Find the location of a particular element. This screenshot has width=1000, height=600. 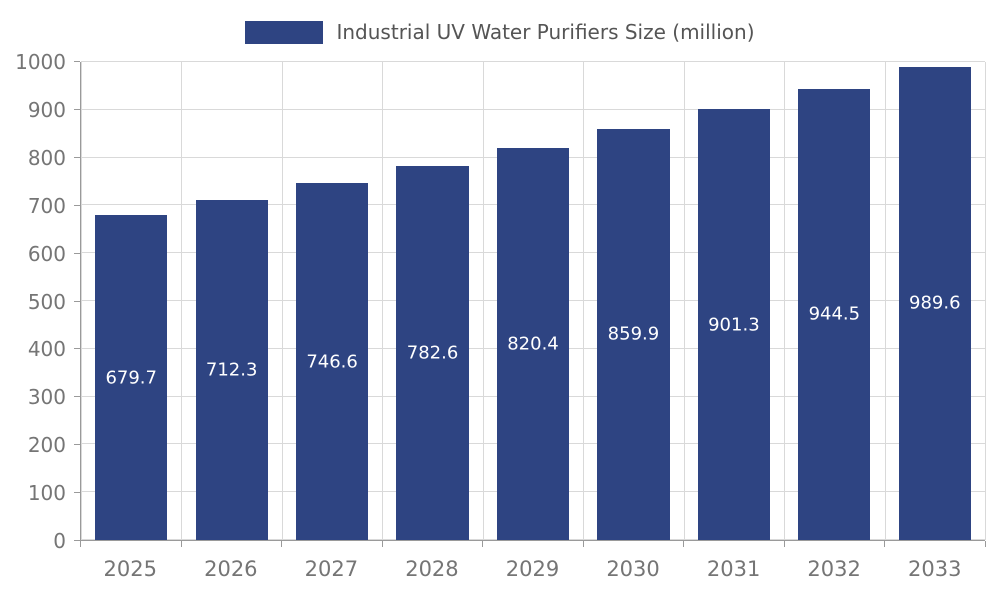

bar-2029: 820.4 is located at coordinates (533, 343).